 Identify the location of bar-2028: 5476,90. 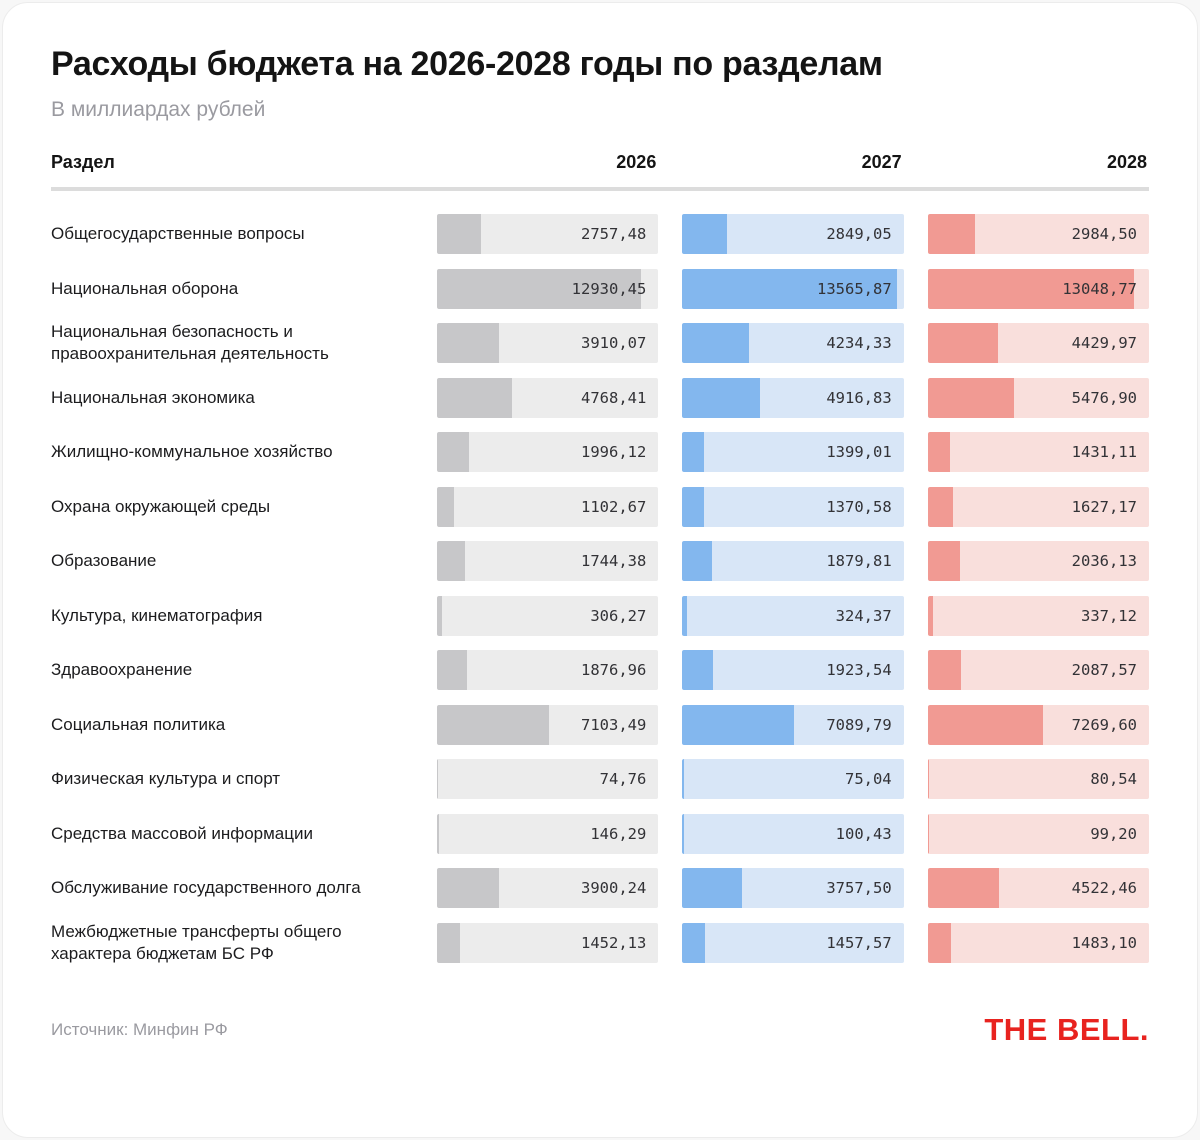
(1038, 397).